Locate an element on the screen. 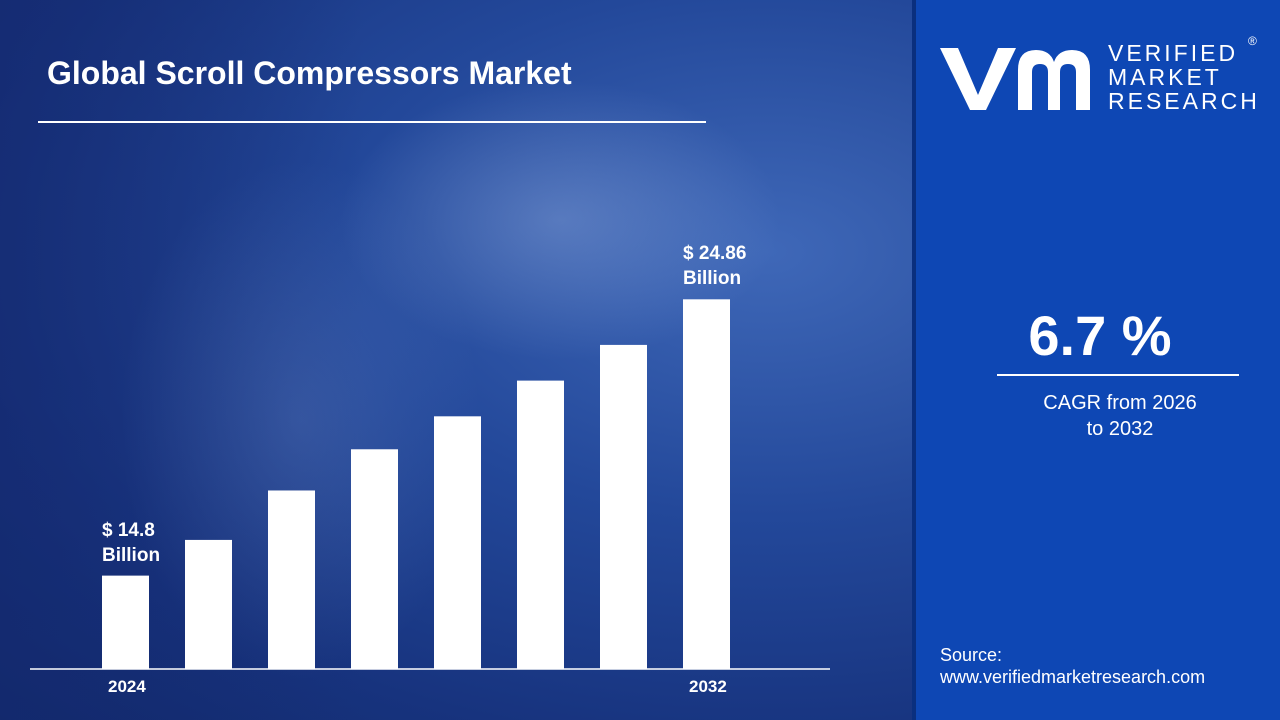  logo-text: RESEARCH is located at coordinates (1184, 101).